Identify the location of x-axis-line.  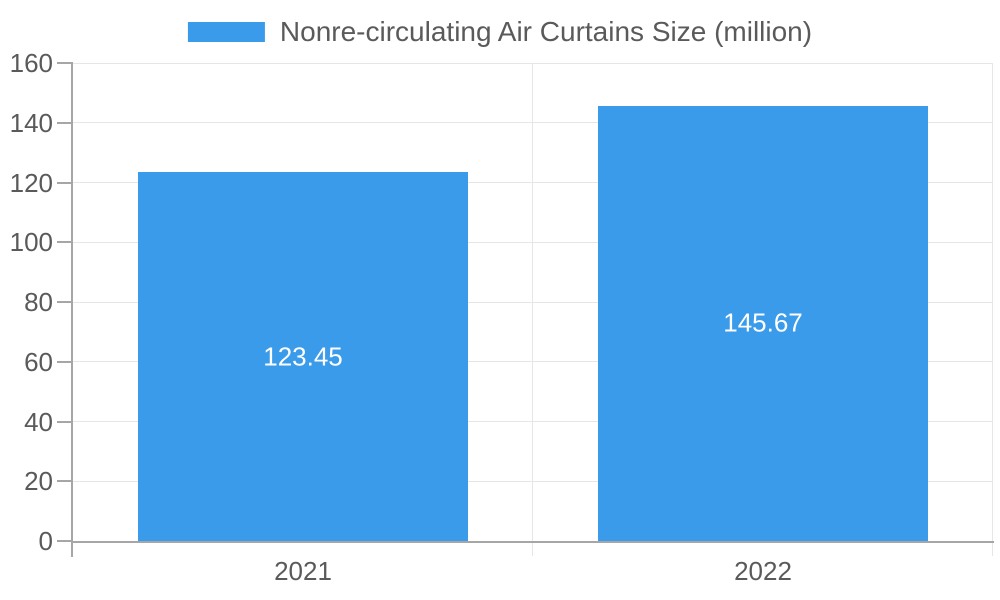
(532, 542).